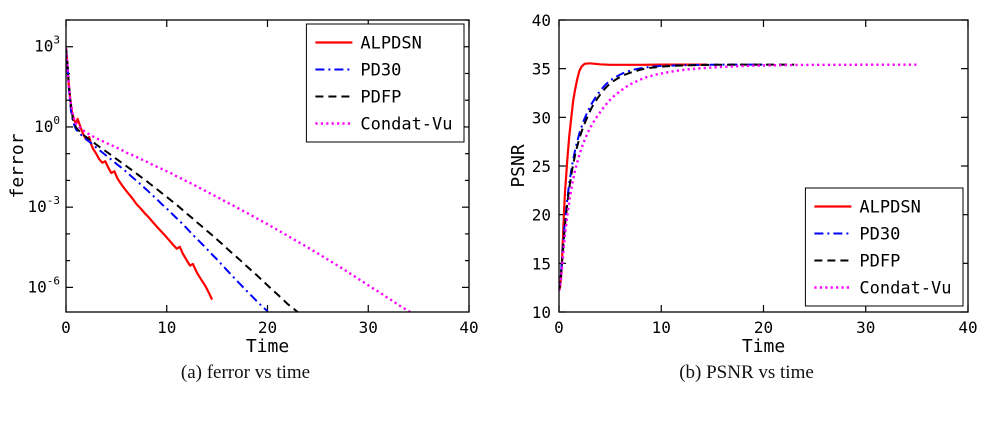  Describe the element at coordinates (746, 372) in the screenshot. I see `caption-b: (b) PSNR vs time` at that location.